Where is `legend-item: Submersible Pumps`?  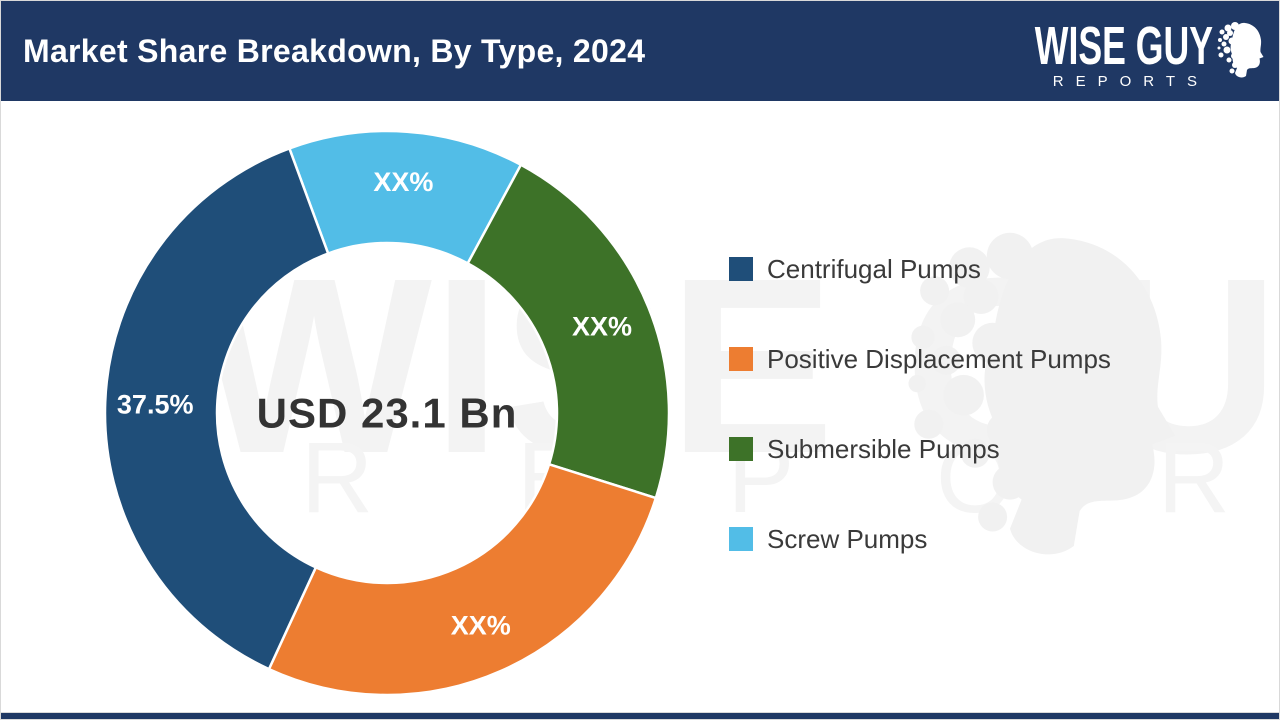
legend-item: Submersible Pumps is located at coordinates (920, 449).